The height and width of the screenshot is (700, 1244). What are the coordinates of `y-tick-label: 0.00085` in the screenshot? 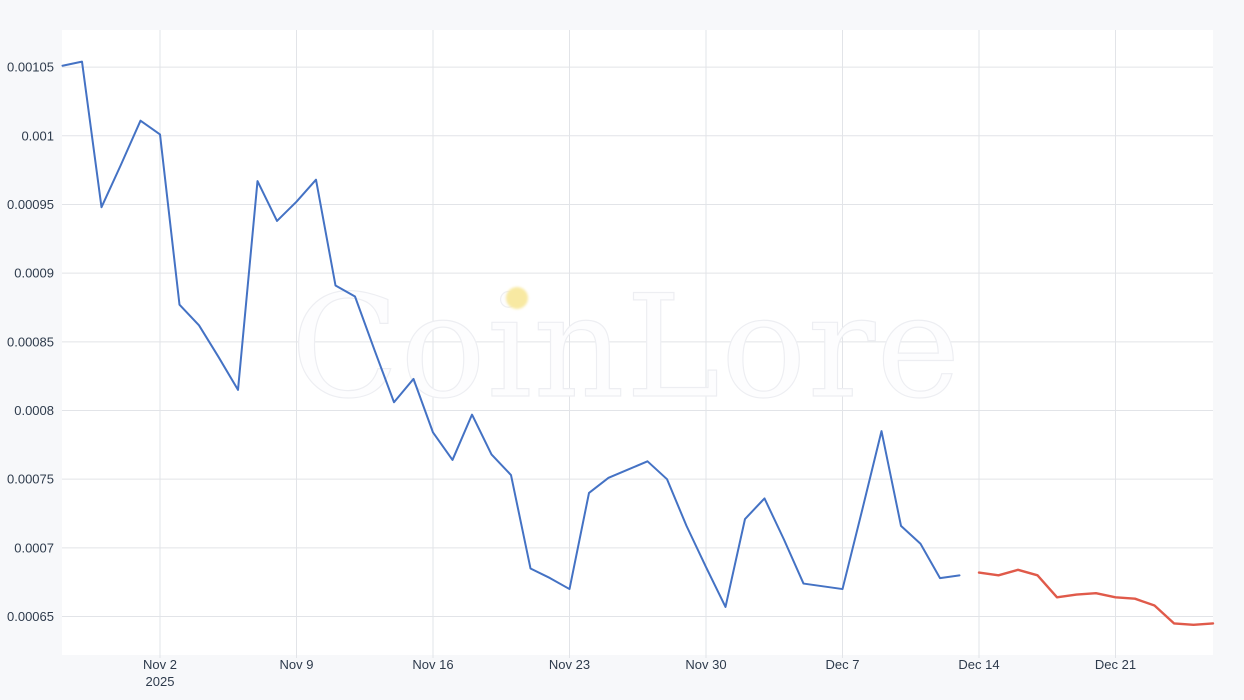 It's located at (30, 341).